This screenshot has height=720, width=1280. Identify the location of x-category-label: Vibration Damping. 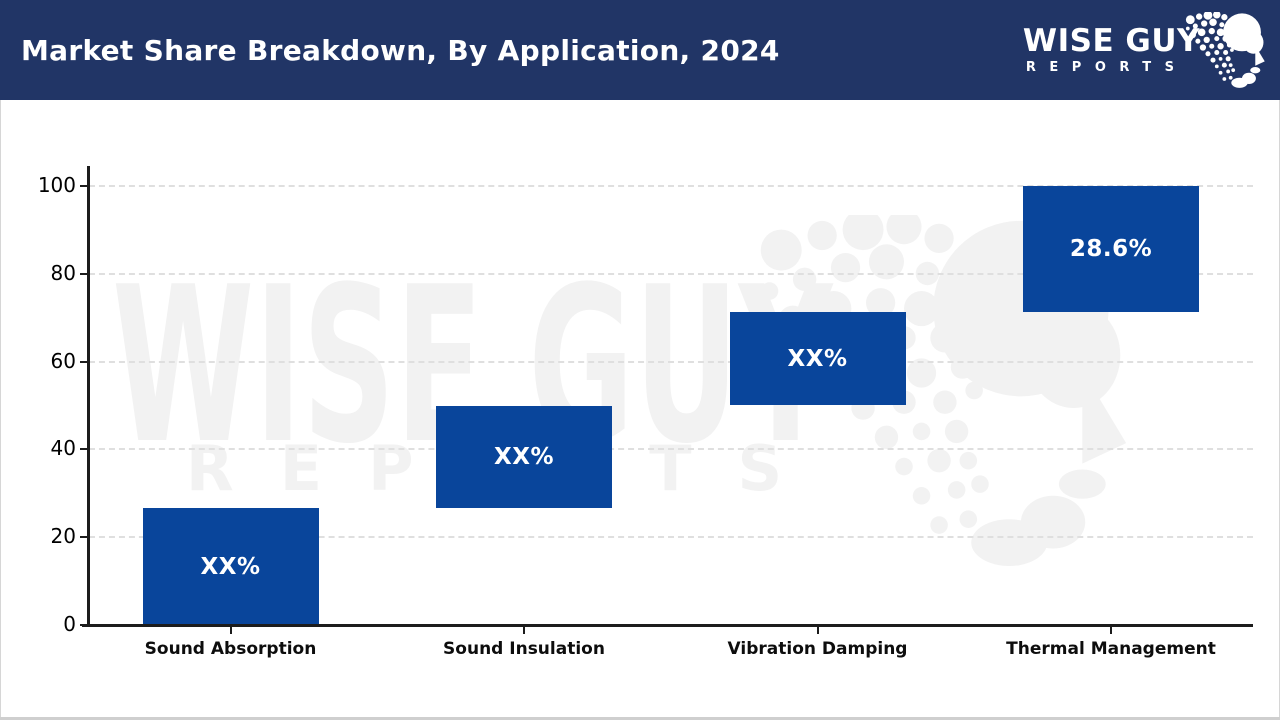
(817, 649).